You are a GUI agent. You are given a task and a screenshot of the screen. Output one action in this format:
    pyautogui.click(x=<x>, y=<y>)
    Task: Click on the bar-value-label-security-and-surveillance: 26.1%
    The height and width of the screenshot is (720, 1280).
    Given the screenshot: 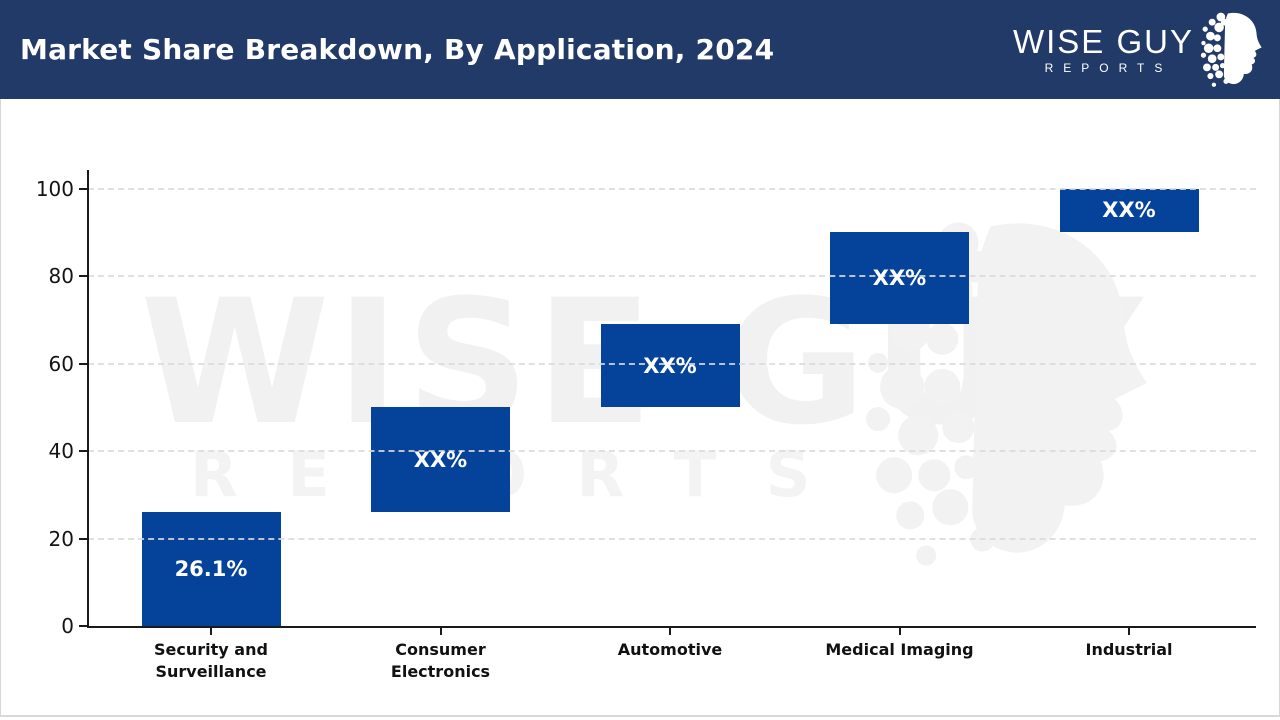 What is the action you would take?
    pyautogui.click(x=211, y=568)
    